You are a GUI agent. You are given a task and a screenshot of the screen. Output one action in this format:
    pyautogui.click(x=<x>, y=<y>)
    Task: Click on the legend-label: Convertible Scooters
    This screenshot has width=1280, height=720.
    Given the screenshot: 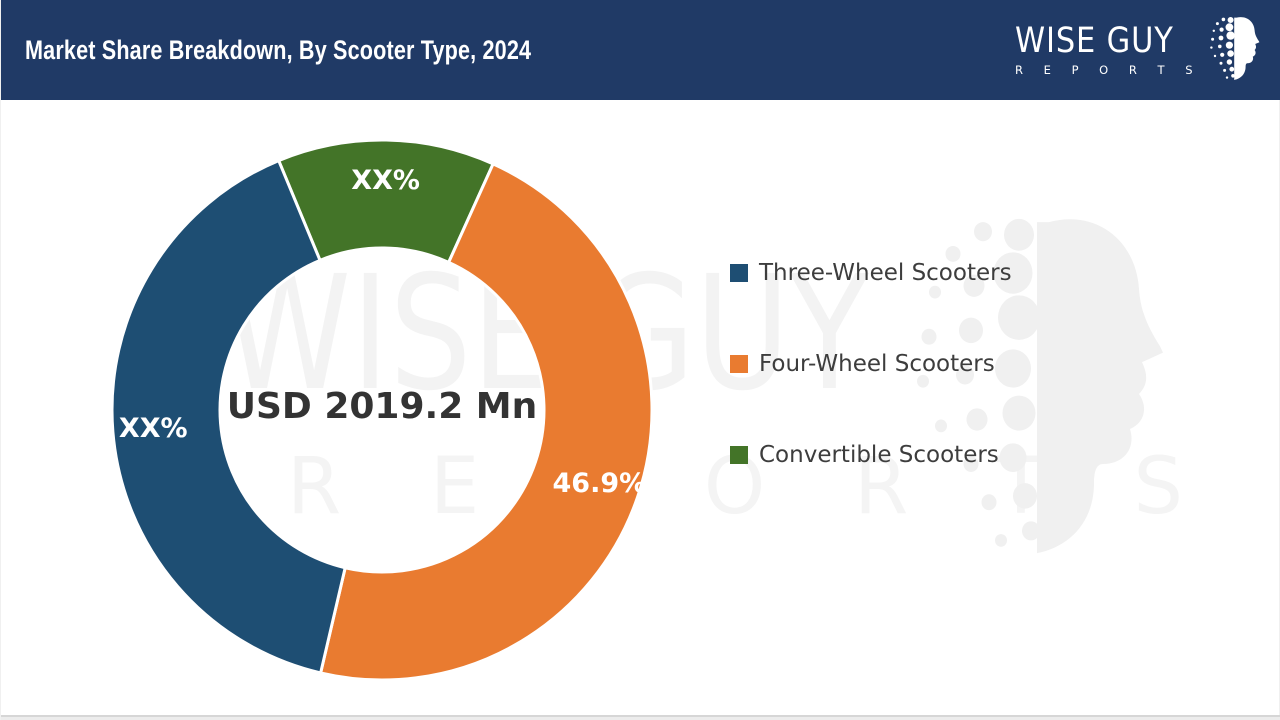 What is the action you would take?
    pyautogui.click(x=879, y=454)
    